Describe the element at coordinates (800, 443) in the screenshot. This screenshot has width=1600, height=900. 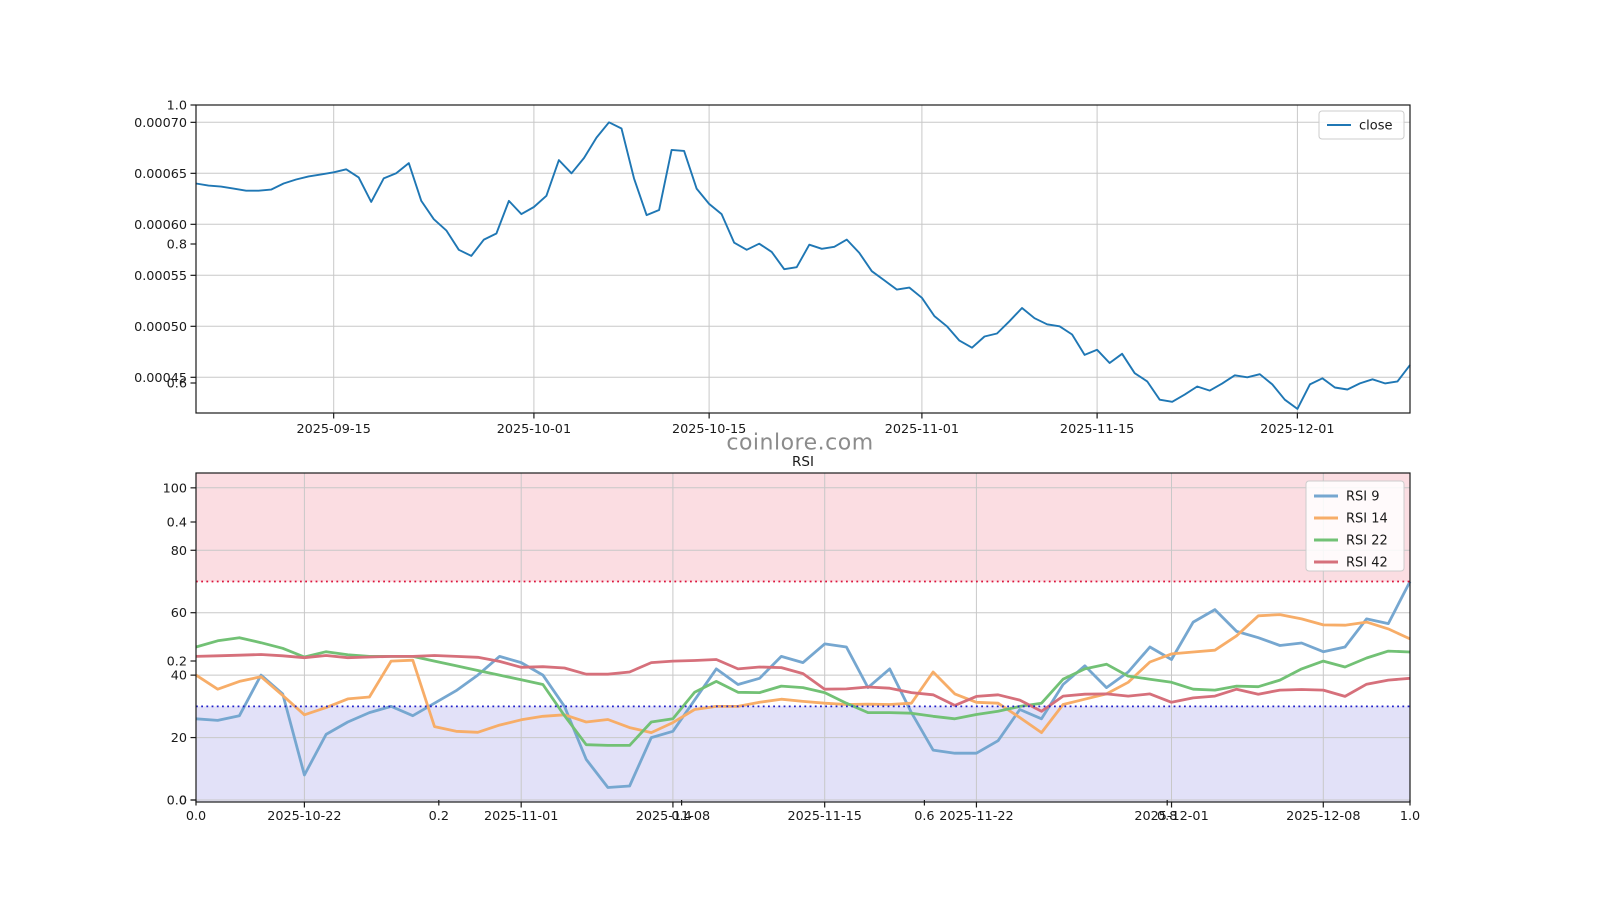
I see `watermark: coinlore.com` at that location.